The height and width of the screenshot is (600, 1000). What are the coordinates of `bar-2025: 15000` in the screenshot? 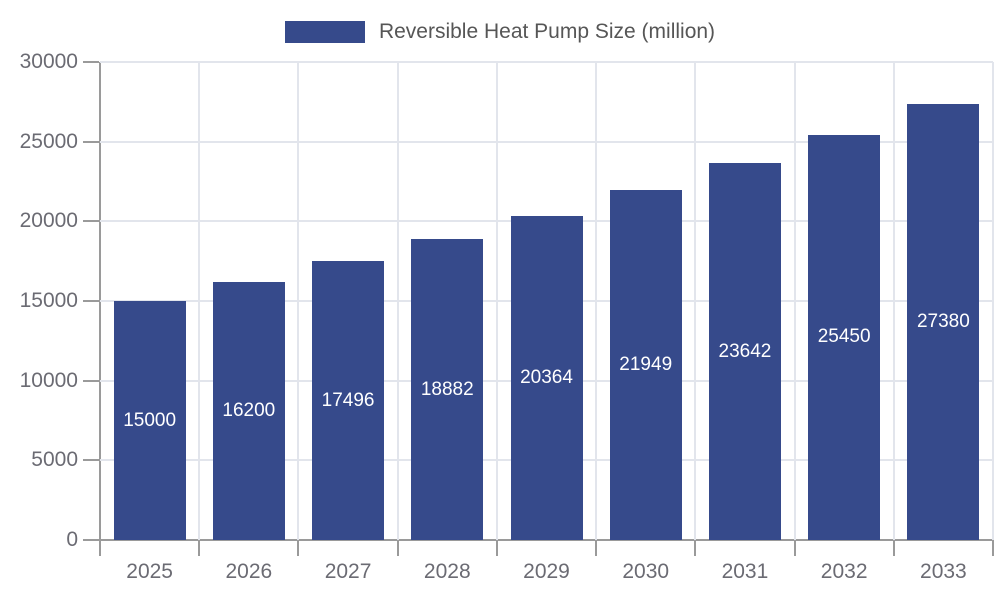 It's located at (149, 420).